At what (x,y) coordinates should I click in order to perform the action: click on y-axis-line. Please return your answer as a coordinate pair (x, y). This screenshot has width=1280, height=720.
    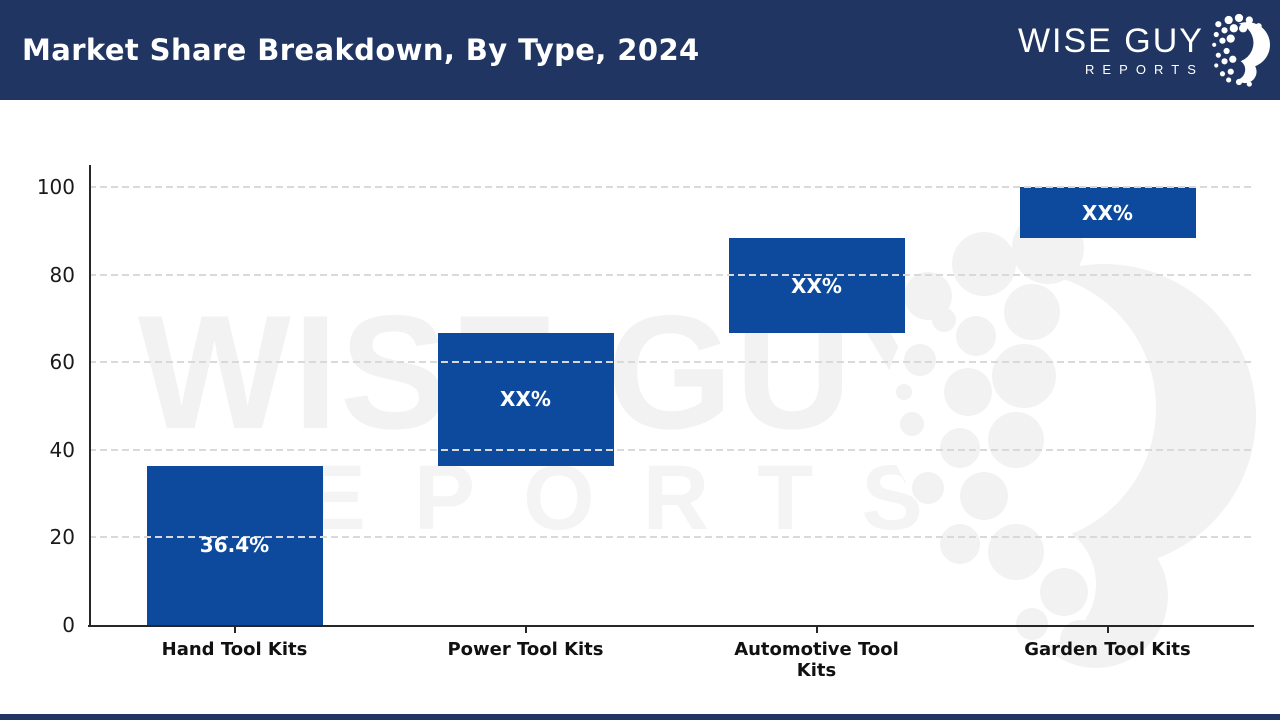
    Looking at the image, I should click on (90, 396).